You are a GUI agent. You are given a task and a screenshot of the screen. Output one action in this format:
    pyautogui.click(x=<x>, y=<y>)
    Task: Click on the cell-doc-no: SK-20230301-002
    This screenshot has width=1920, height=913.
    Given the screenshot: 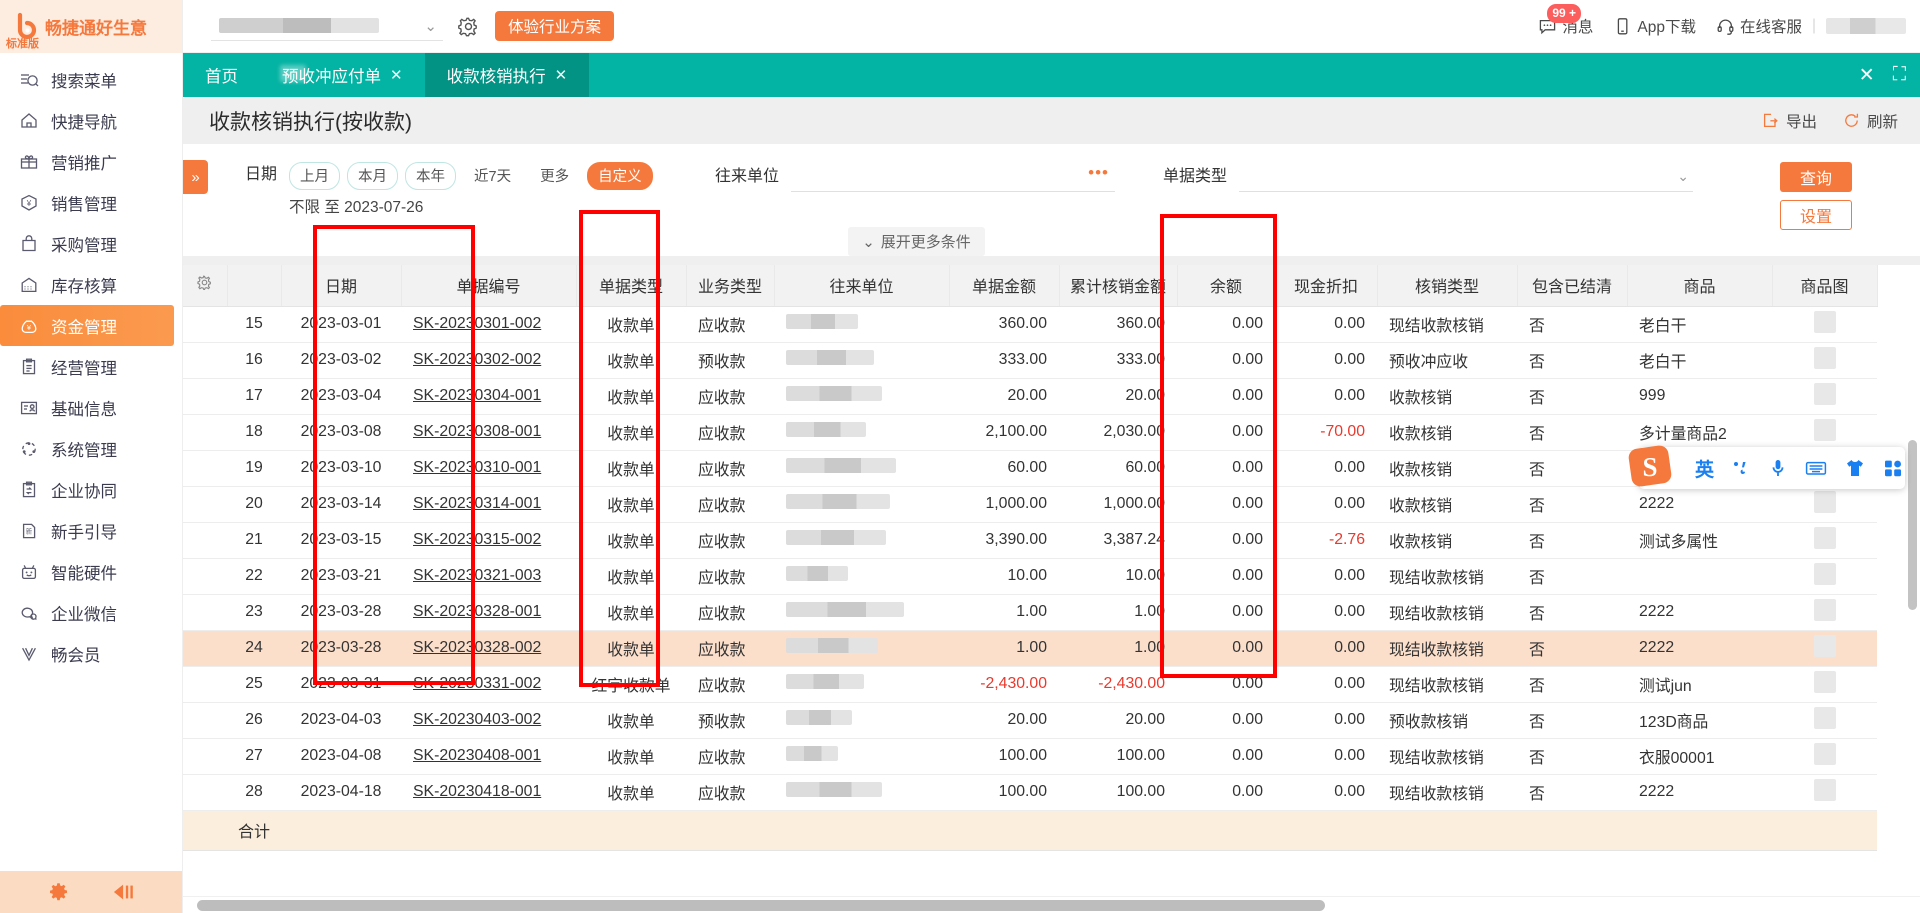 What is the action you would take?
    pyautogui.click(x=488, y=324)
    